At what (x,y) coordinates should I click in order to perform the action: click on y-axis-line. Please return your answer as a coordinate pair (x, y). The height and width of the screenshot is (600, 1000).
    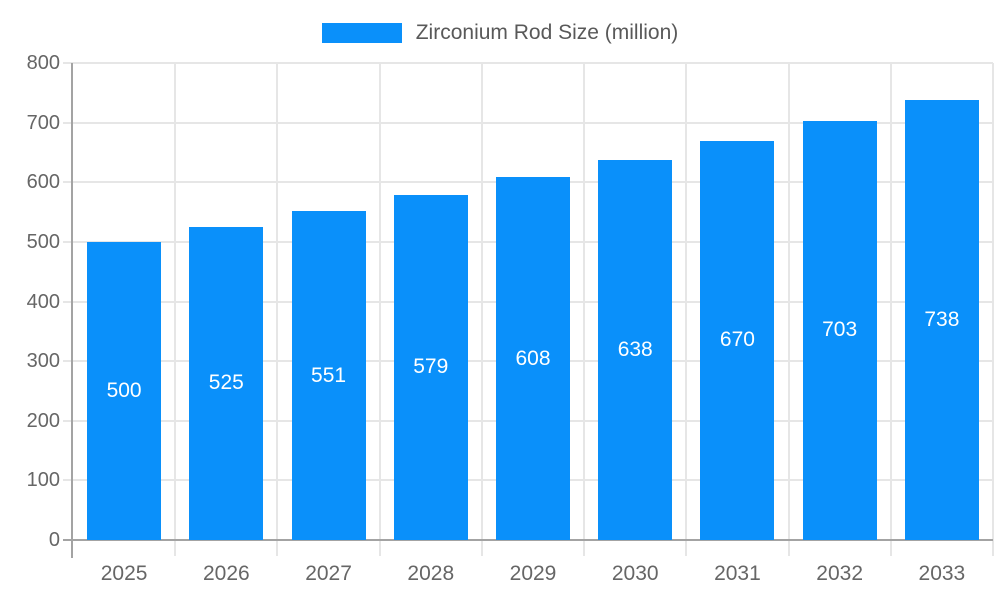
    Looking at the image, I should click on (72, 310).